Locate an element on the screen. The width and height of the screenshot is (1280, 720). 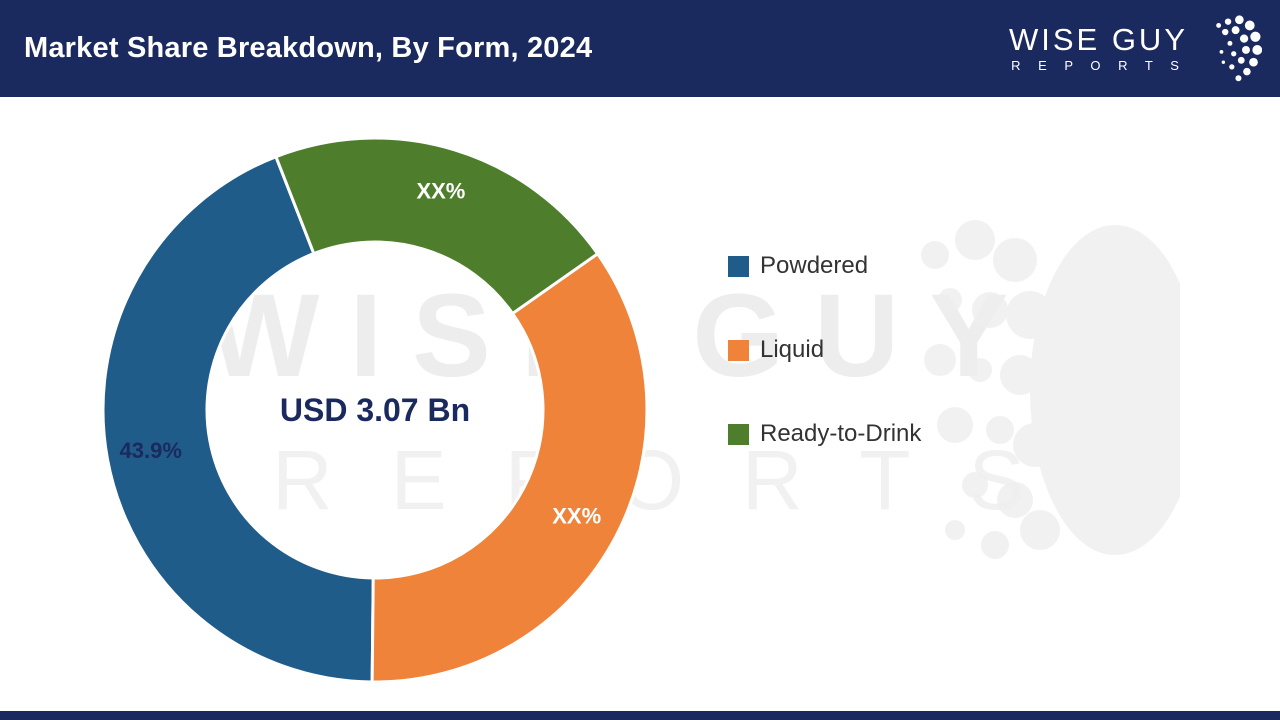
legend-item: Ready-to-Drink is located at coordinates (824, 434).